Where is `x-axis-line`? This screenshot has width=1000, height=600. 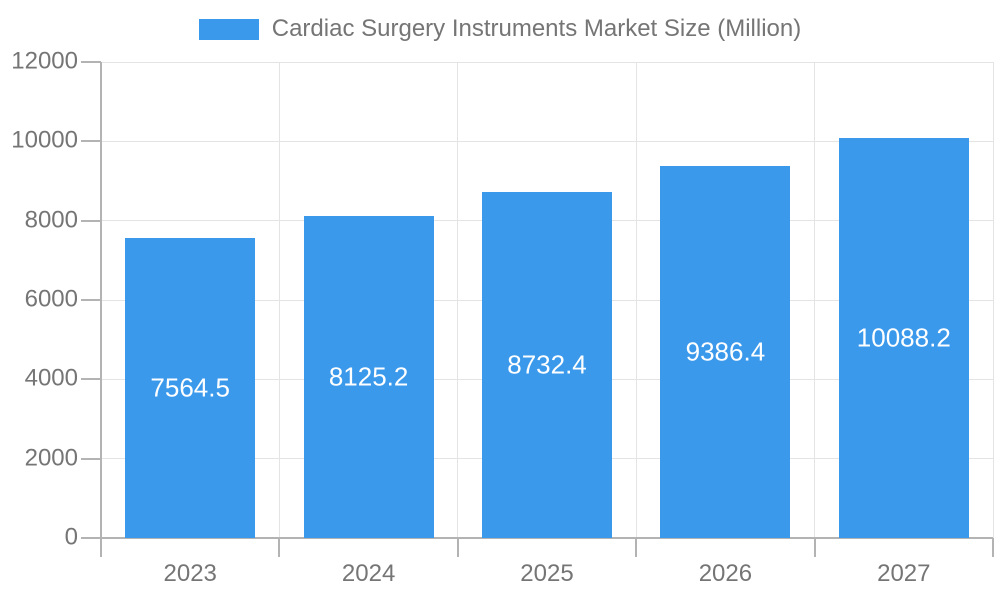
x-axis-line is located at coordinates (547, 538).